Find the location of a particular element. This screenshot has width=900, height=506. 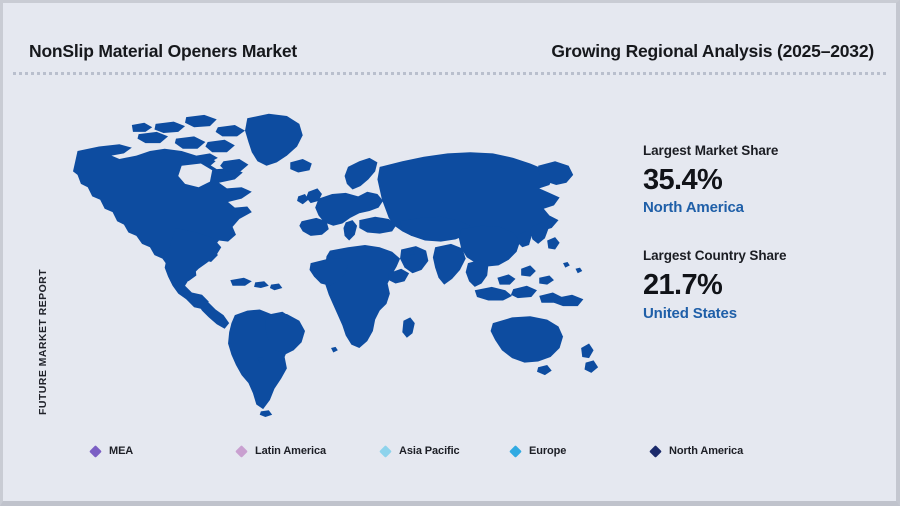

stat-region-market-share: North America is located at coordinates (693, 208).